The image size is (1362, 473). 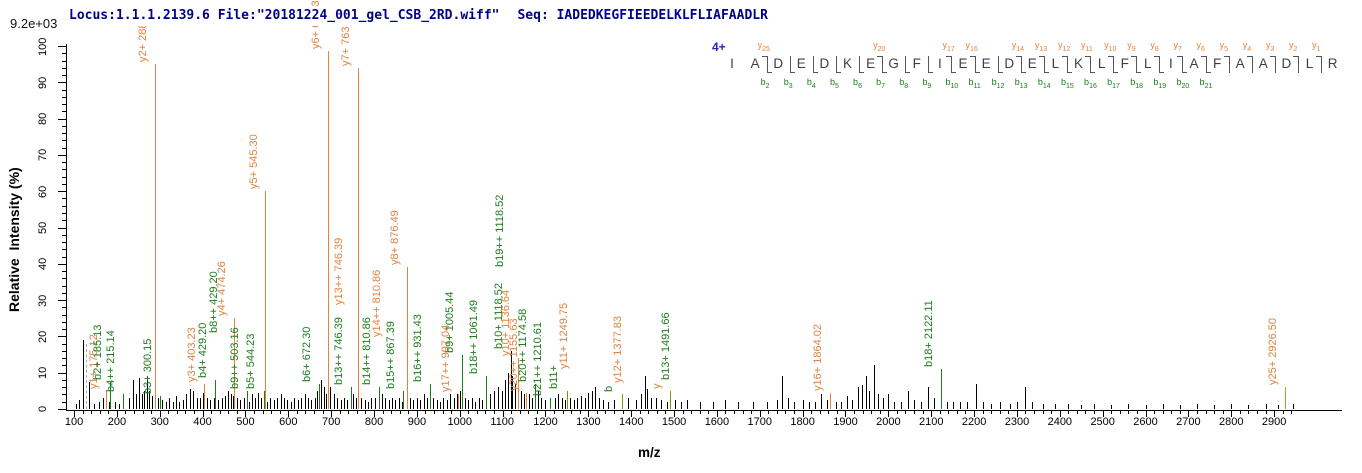 I want to click on x-tick-label: 1700, so click(x=760, y=422).